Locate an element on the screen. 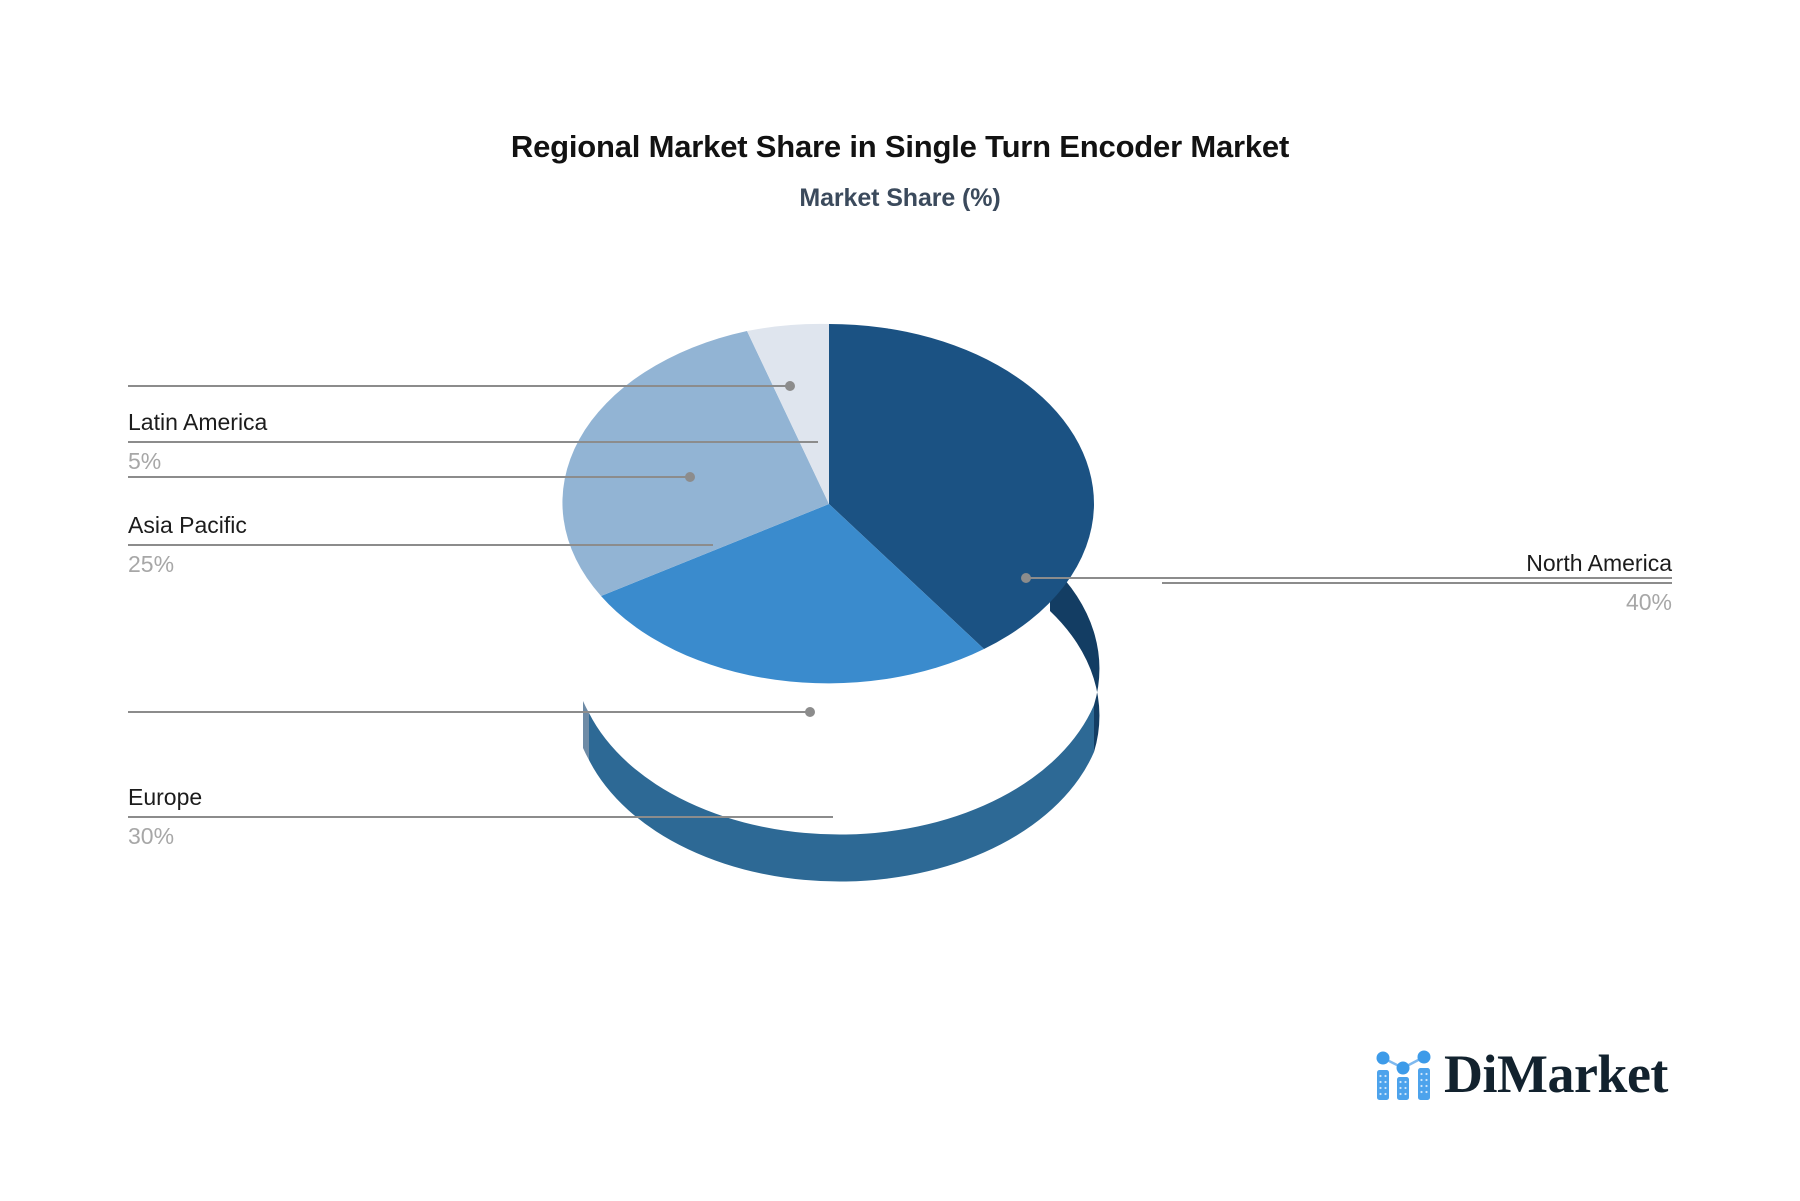 This screenshot has height=1201, width=1800. leader-line-europe is located at coordinates (471, 712).